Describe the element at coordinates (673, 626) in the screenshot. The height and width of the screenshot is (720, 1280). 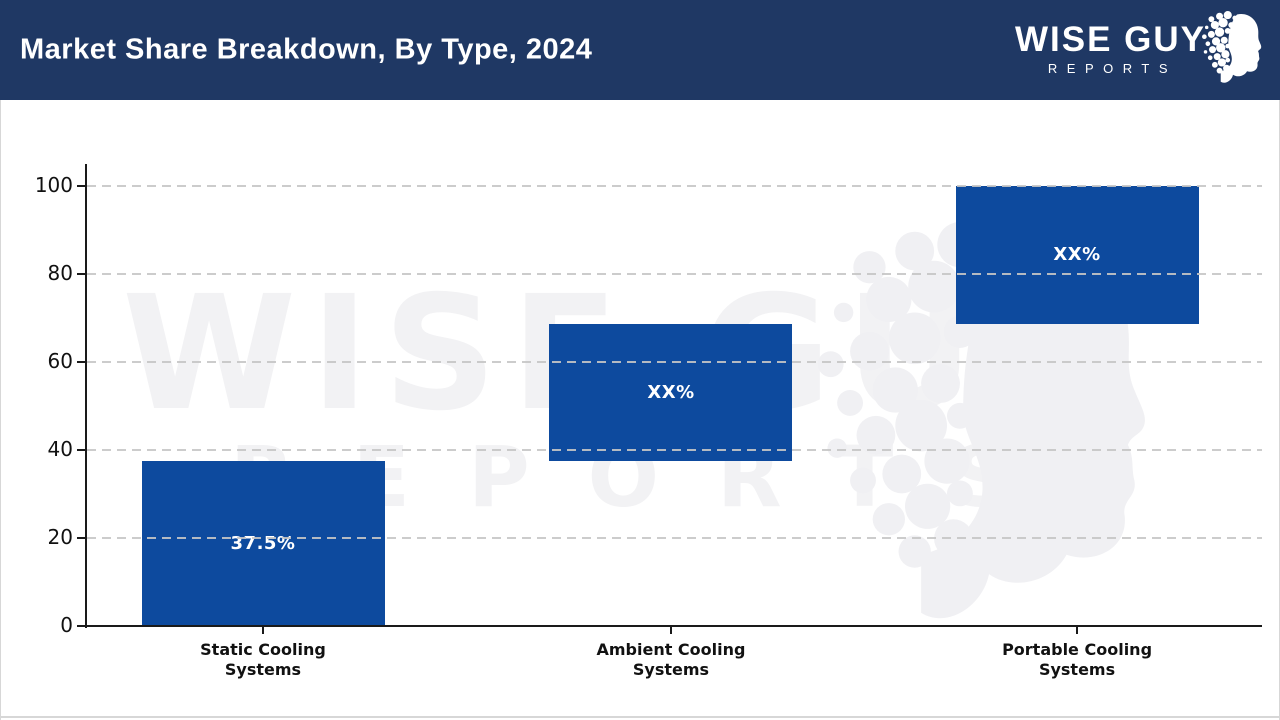
I see `x-axis-line` at that location.